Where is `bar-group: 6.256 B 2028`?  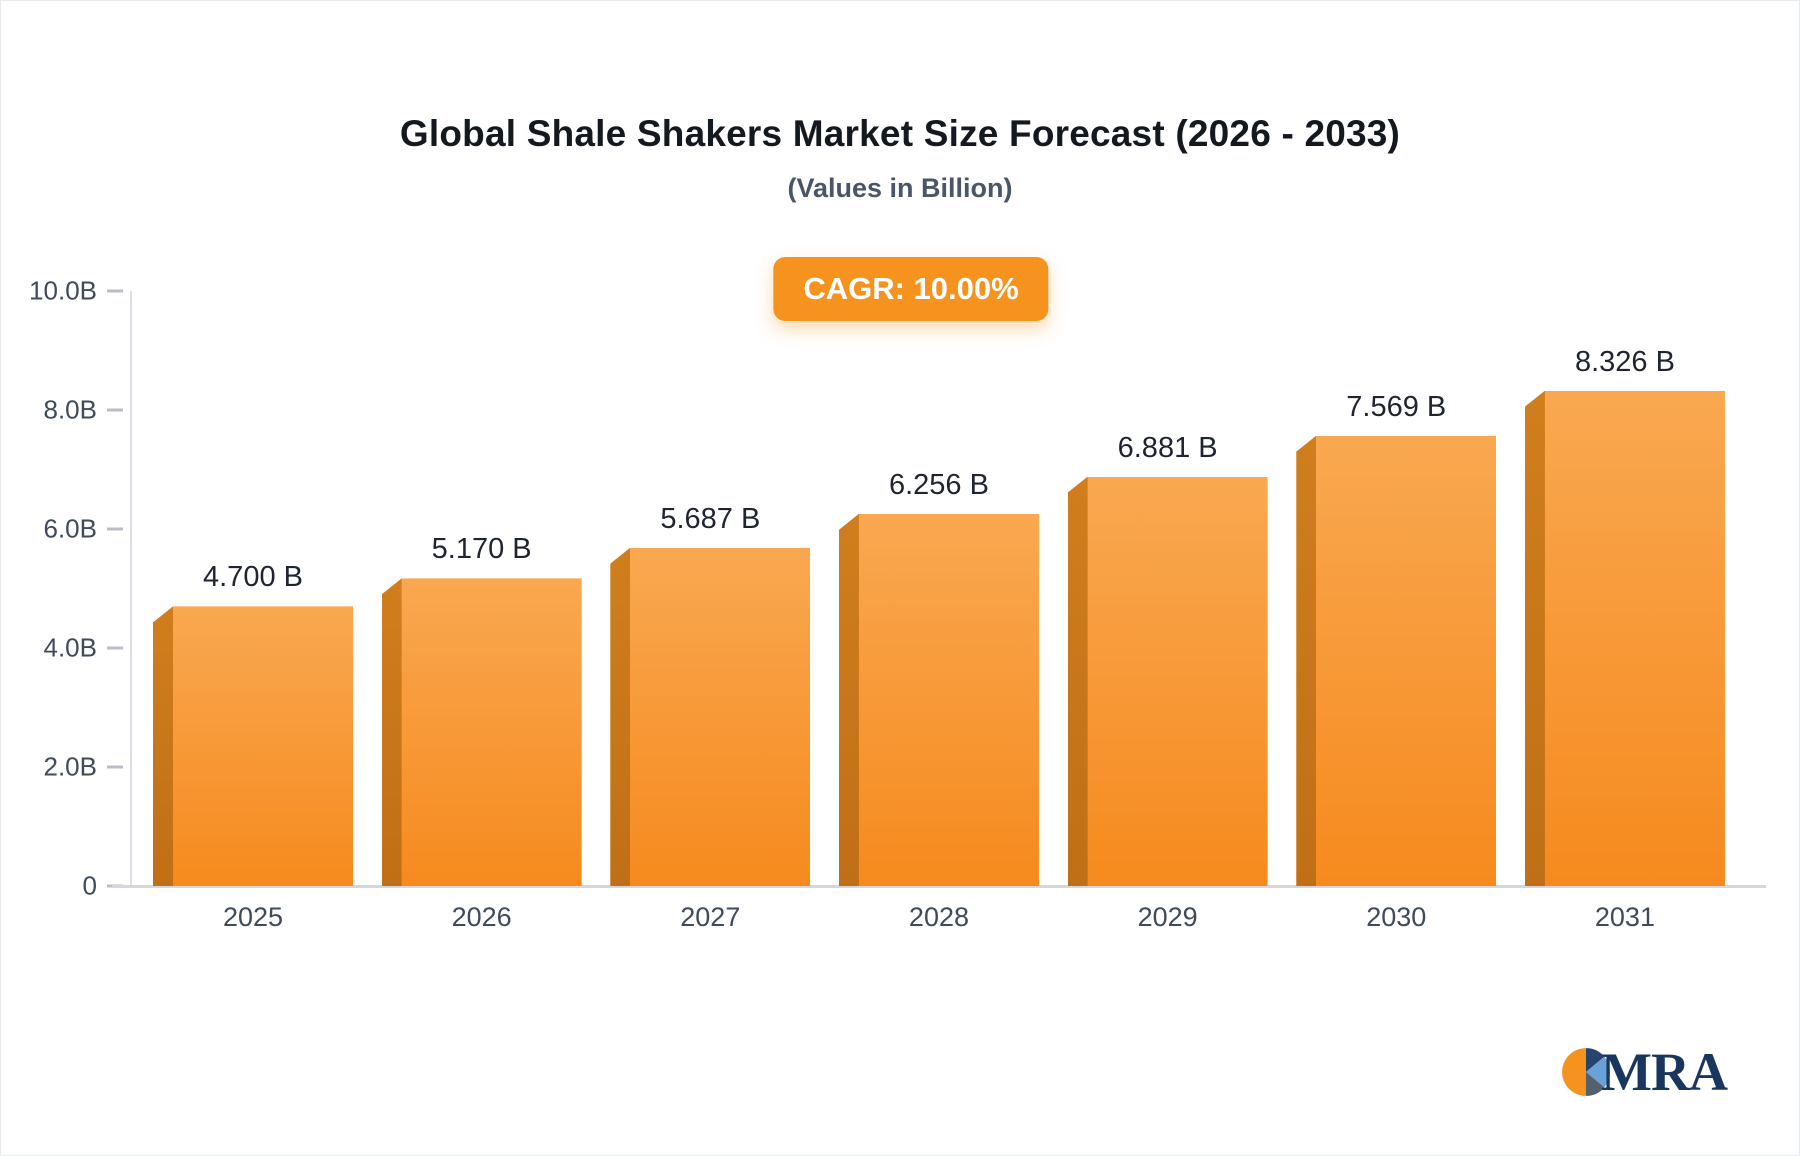
bar-group: 6.256 B 2028 is located at coordinates (938, 611).